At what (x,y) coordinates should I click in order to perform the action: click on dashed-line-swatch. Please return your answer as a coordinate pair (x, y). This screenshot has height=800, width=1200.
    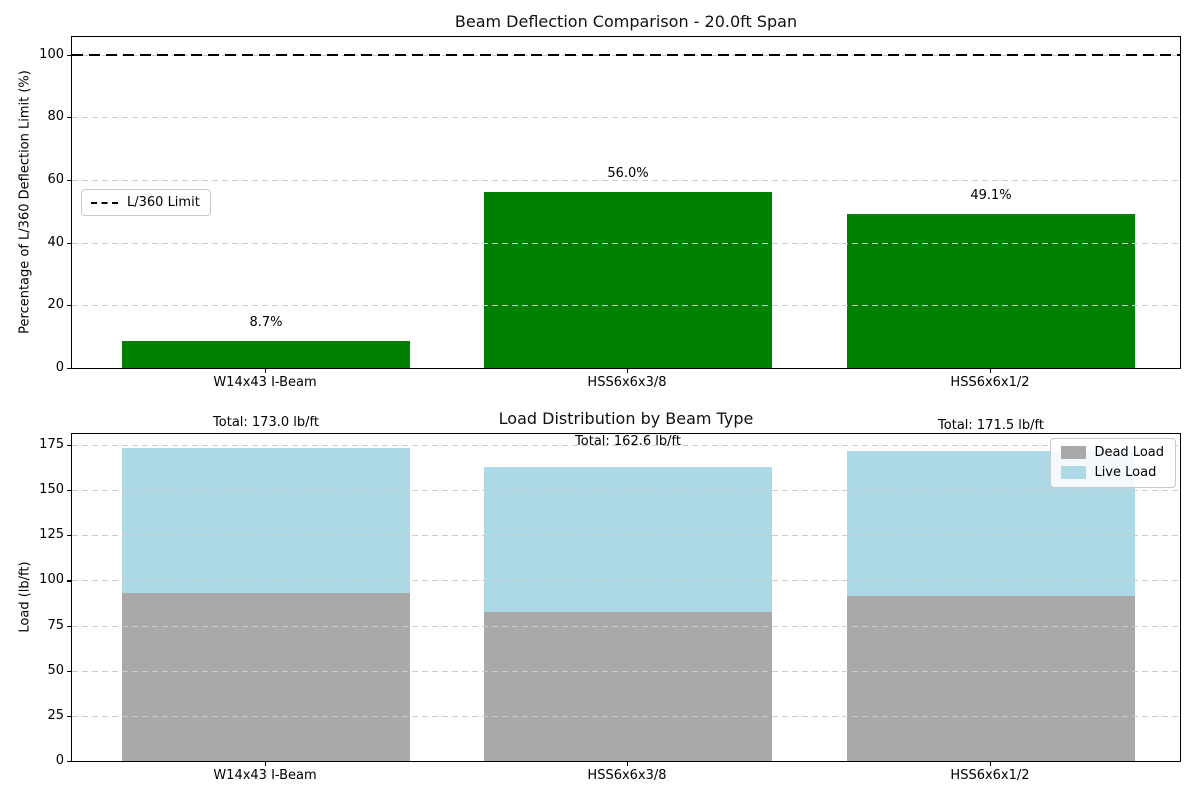
    Looking at the image, I should click on (104, 202).